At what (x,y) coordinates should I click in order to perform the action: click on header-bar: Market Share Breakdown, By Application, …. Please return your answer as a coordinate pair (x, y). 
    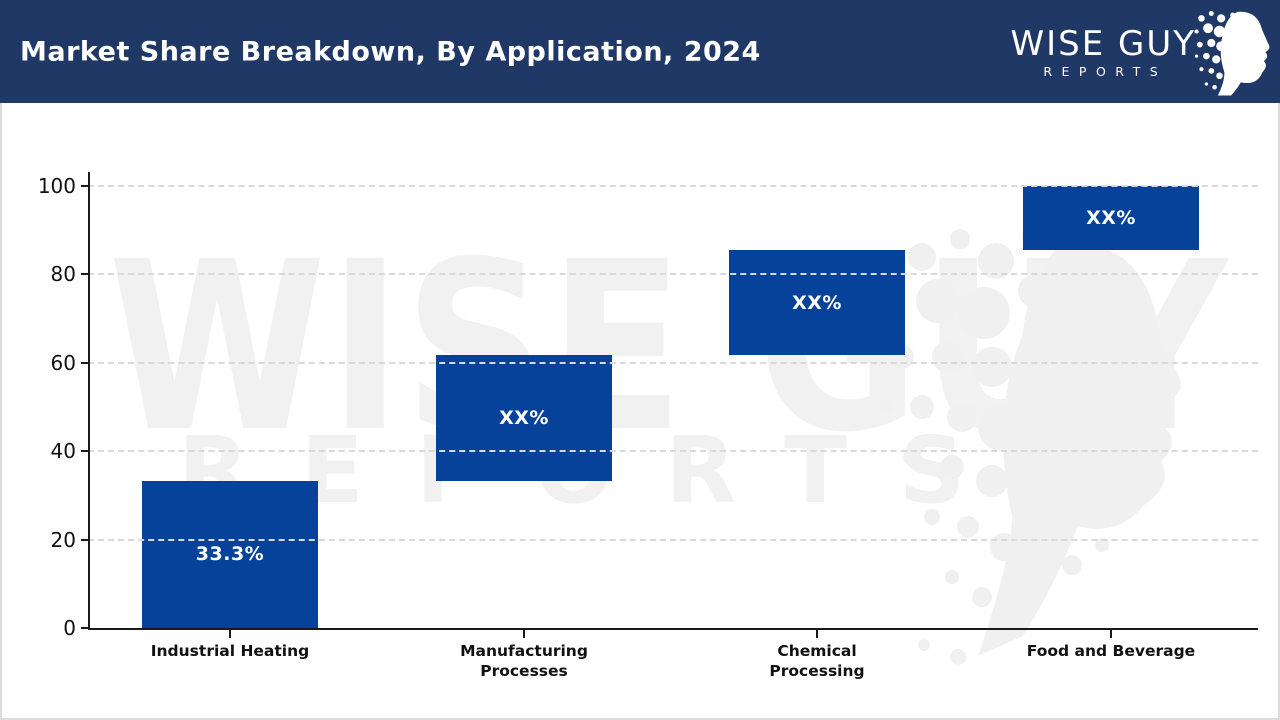
    Looking at the image, I should click on (640, 51).